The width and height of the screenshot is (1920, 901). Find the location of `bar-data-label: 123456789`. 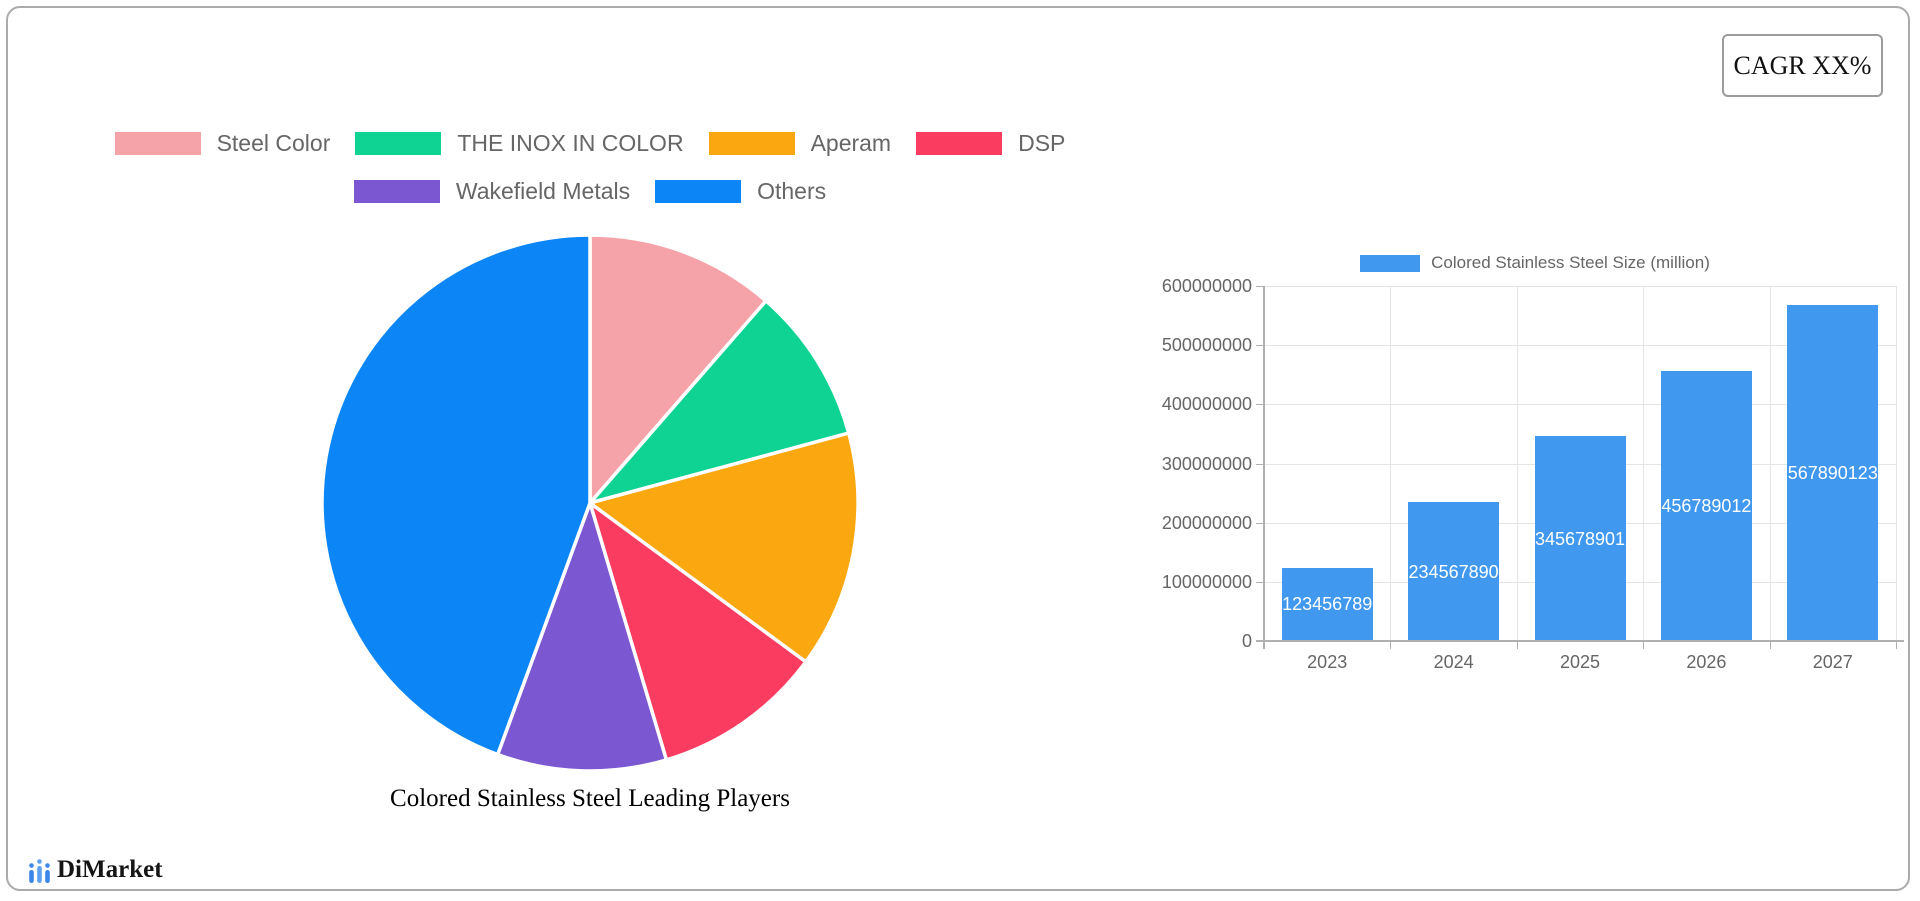

bar-data-label: 123456789 is located at coordinates (1327, 604).